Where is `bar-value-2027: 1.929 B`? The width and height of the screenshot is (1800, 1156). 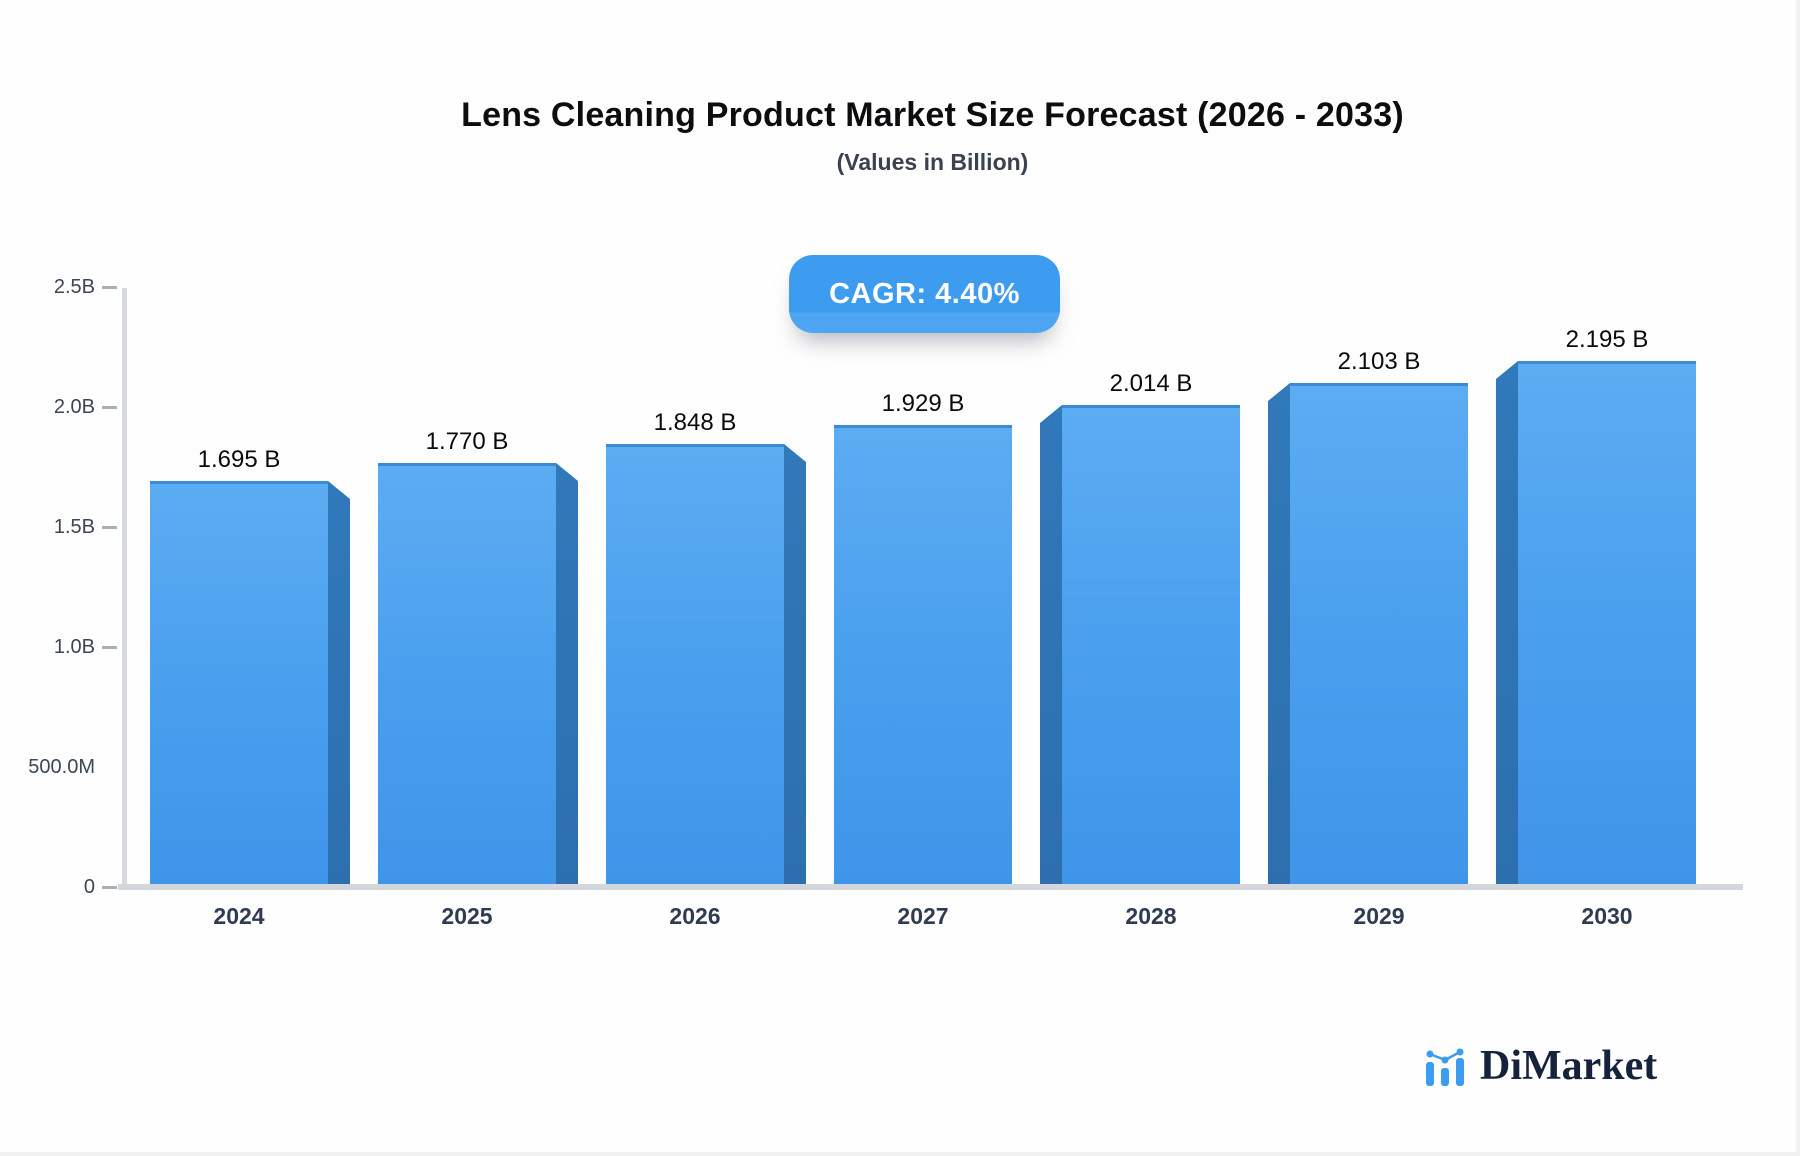
bar-value-2027: 1.929 B is located at coordinates (923, 403).